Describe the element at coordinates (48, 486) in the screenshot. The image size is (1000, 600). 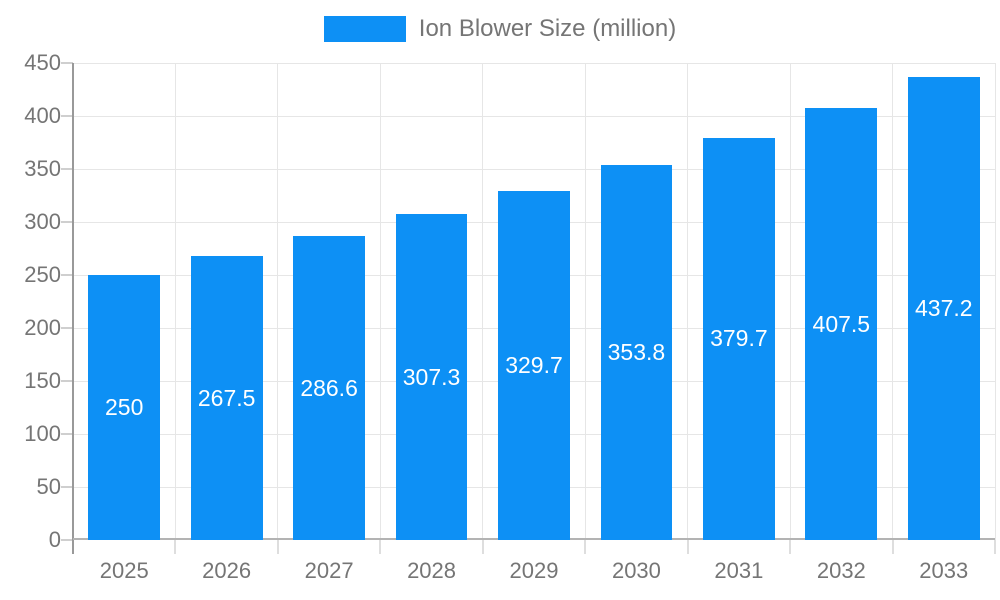
I see `y-axis-label: 50` at that location.